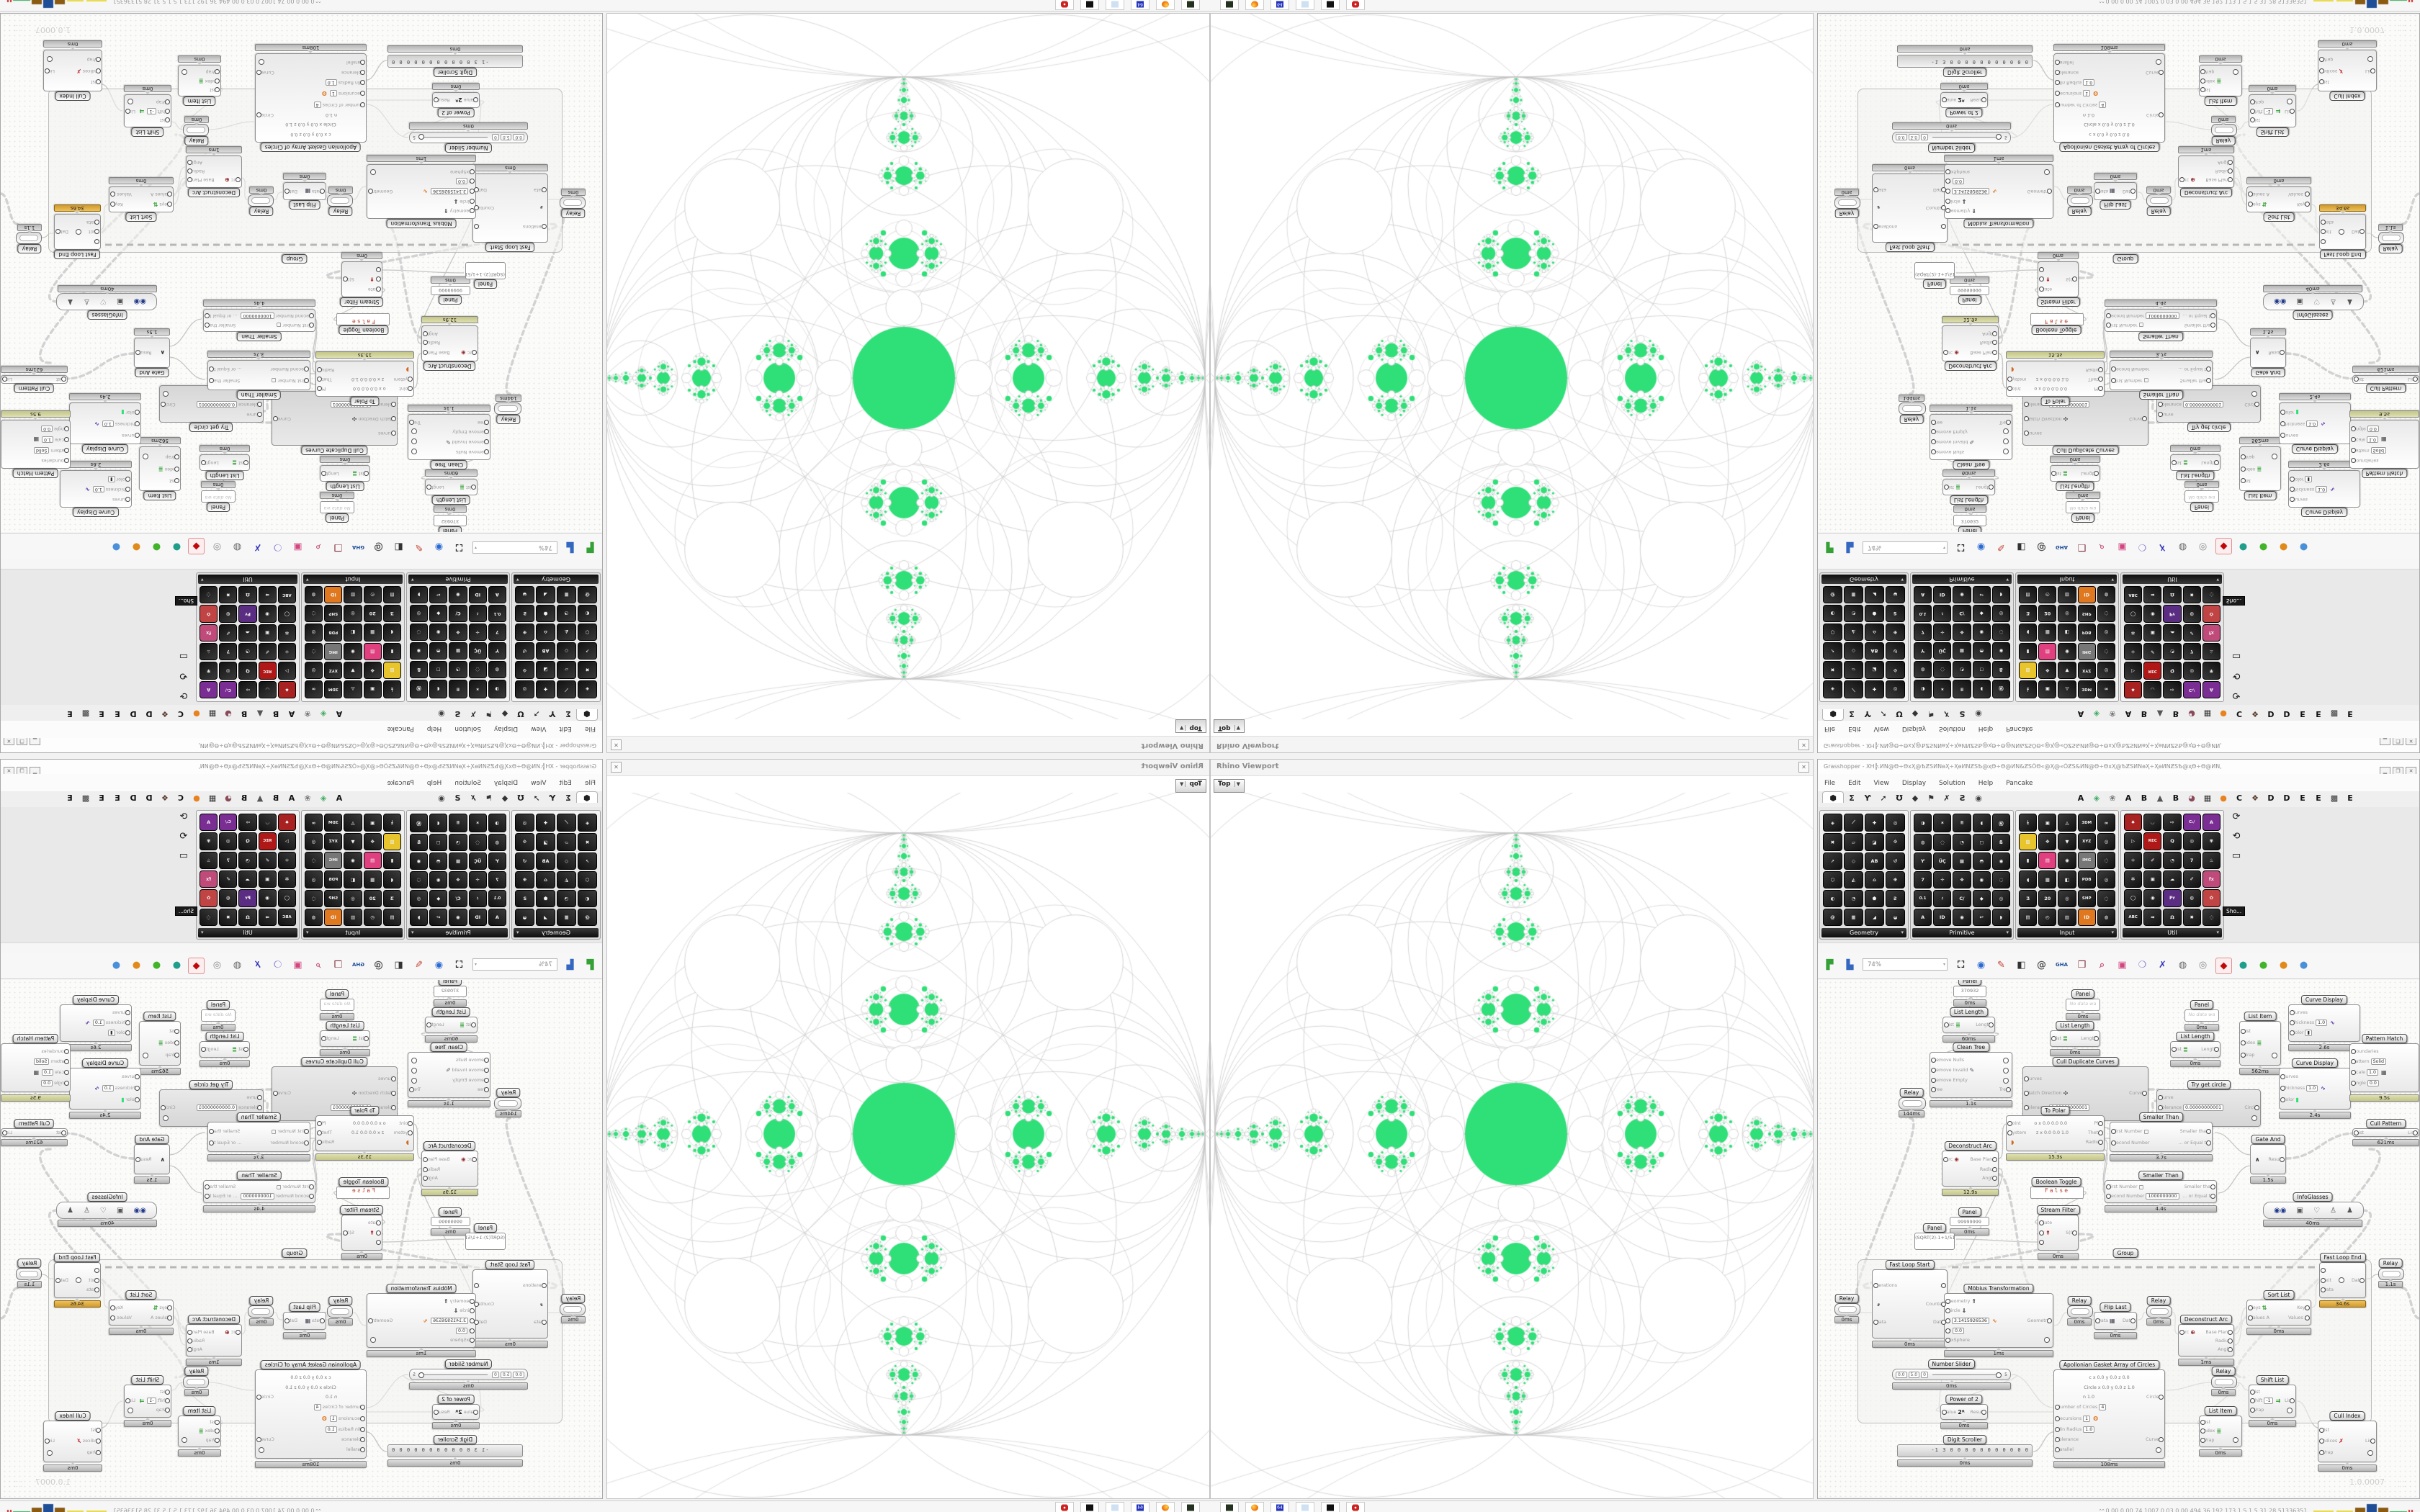  What do you see at coordinates (291, 798) in the screenshot?
I see `tab-13: A` at bounding box center [291, 798].